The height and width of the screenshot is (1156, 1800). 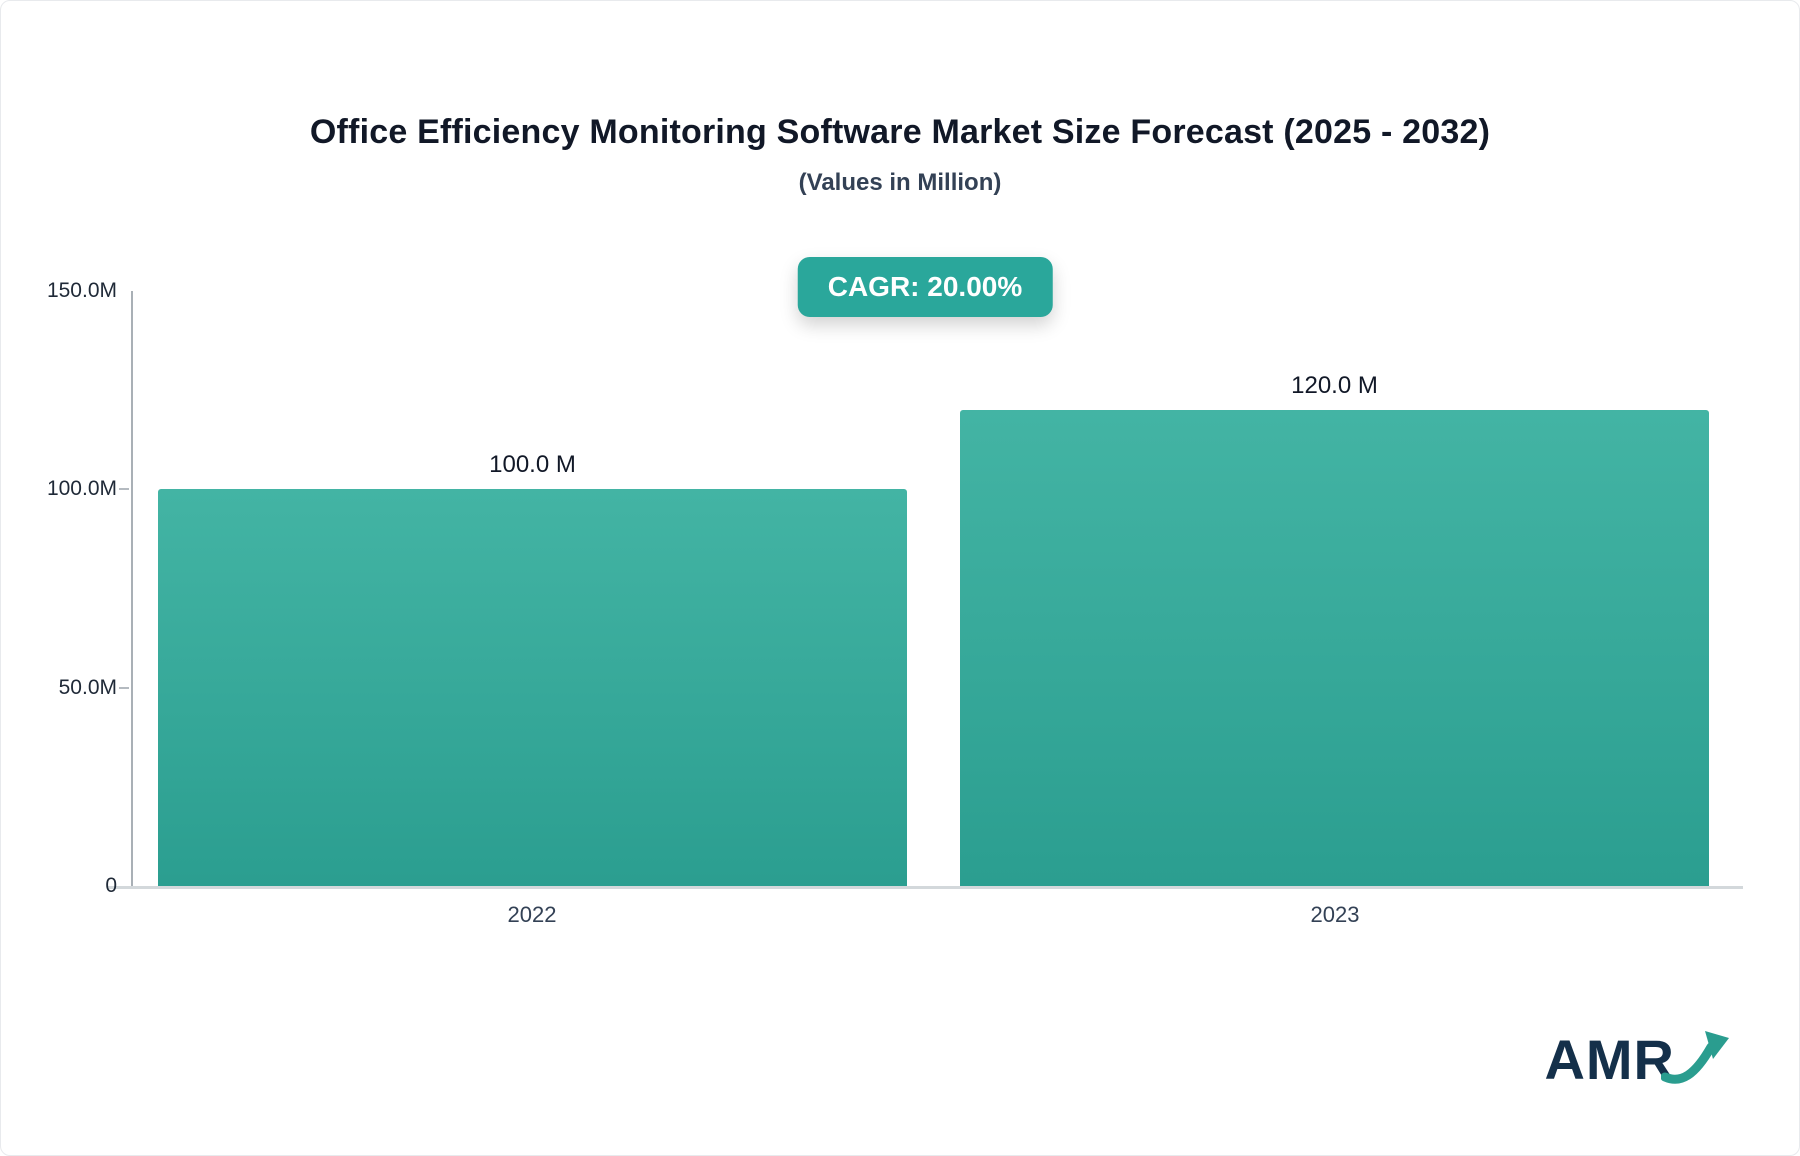 I want to click on amr-logo: AMR, so click(x=1638, y=1060).